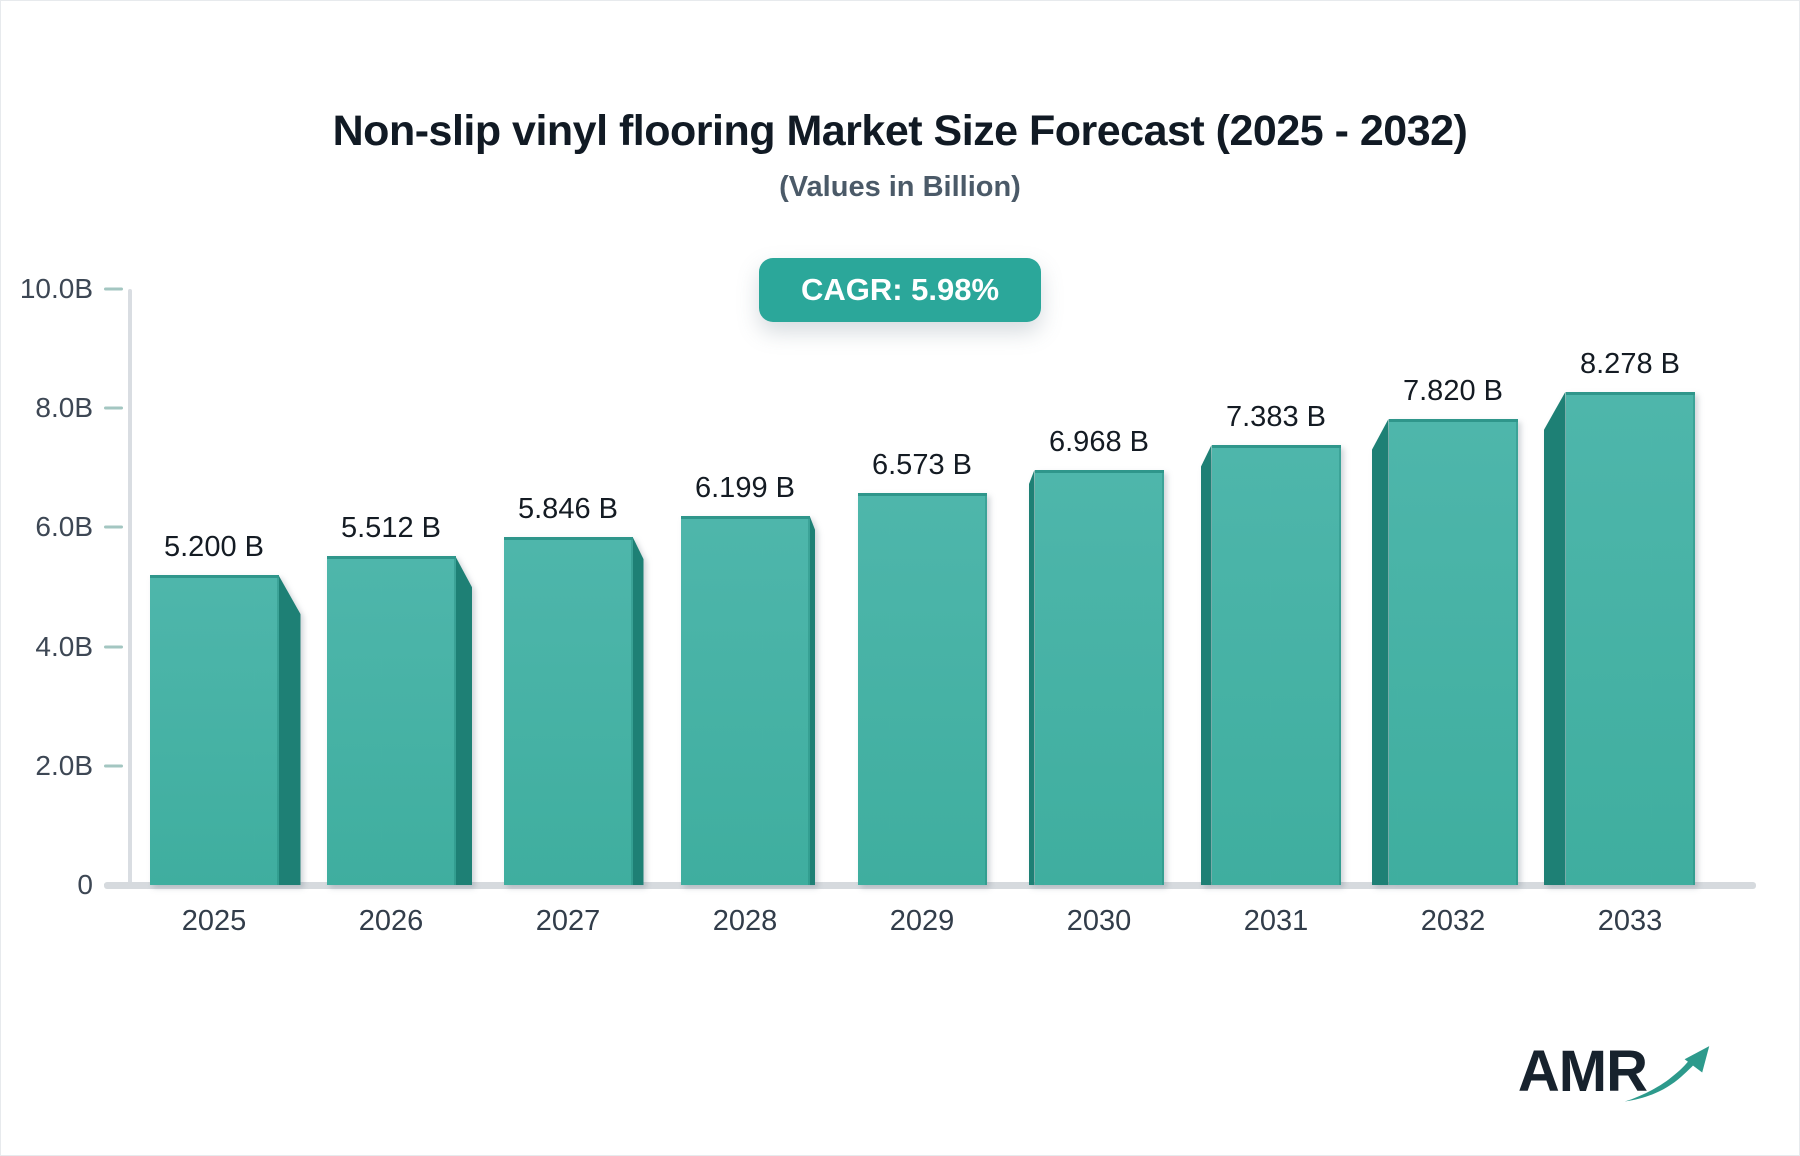 The width and height of the screenshot is (1800, 1156). What do you see at coordinates (391, 921) in the screenshot?
I see `x-tick-label: 2026` at bounding box center [391, 921].